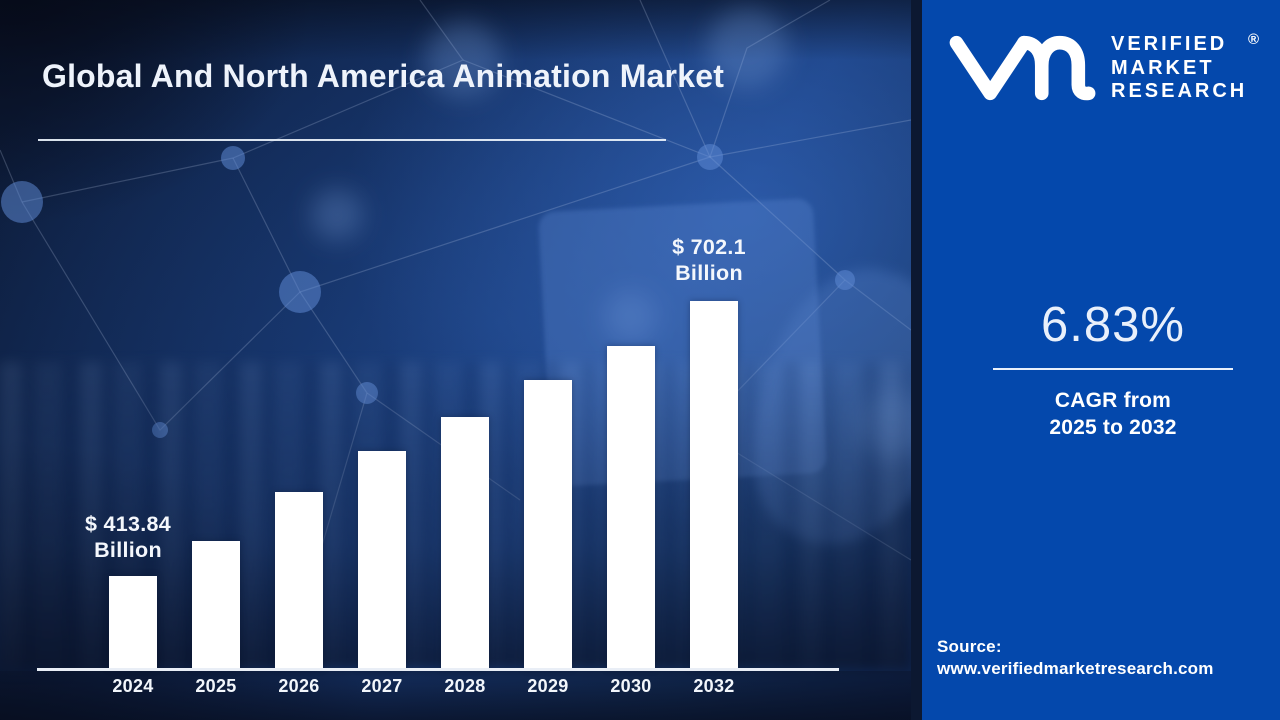  I want to click on x-tick-2027: 2027, so click(382, 686).